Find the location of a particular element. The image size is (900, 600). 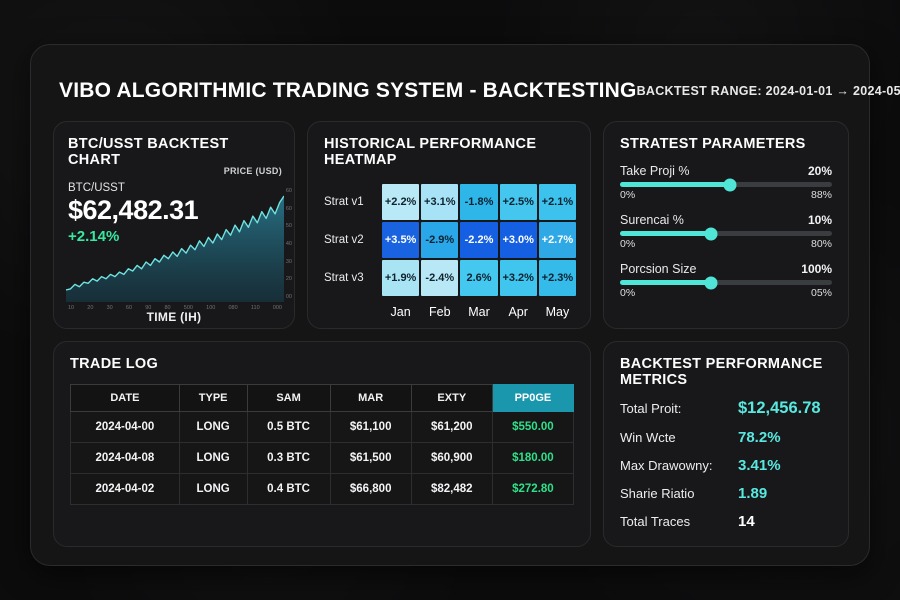

y-tick-label: 20 is located at coordinates (288, 279).